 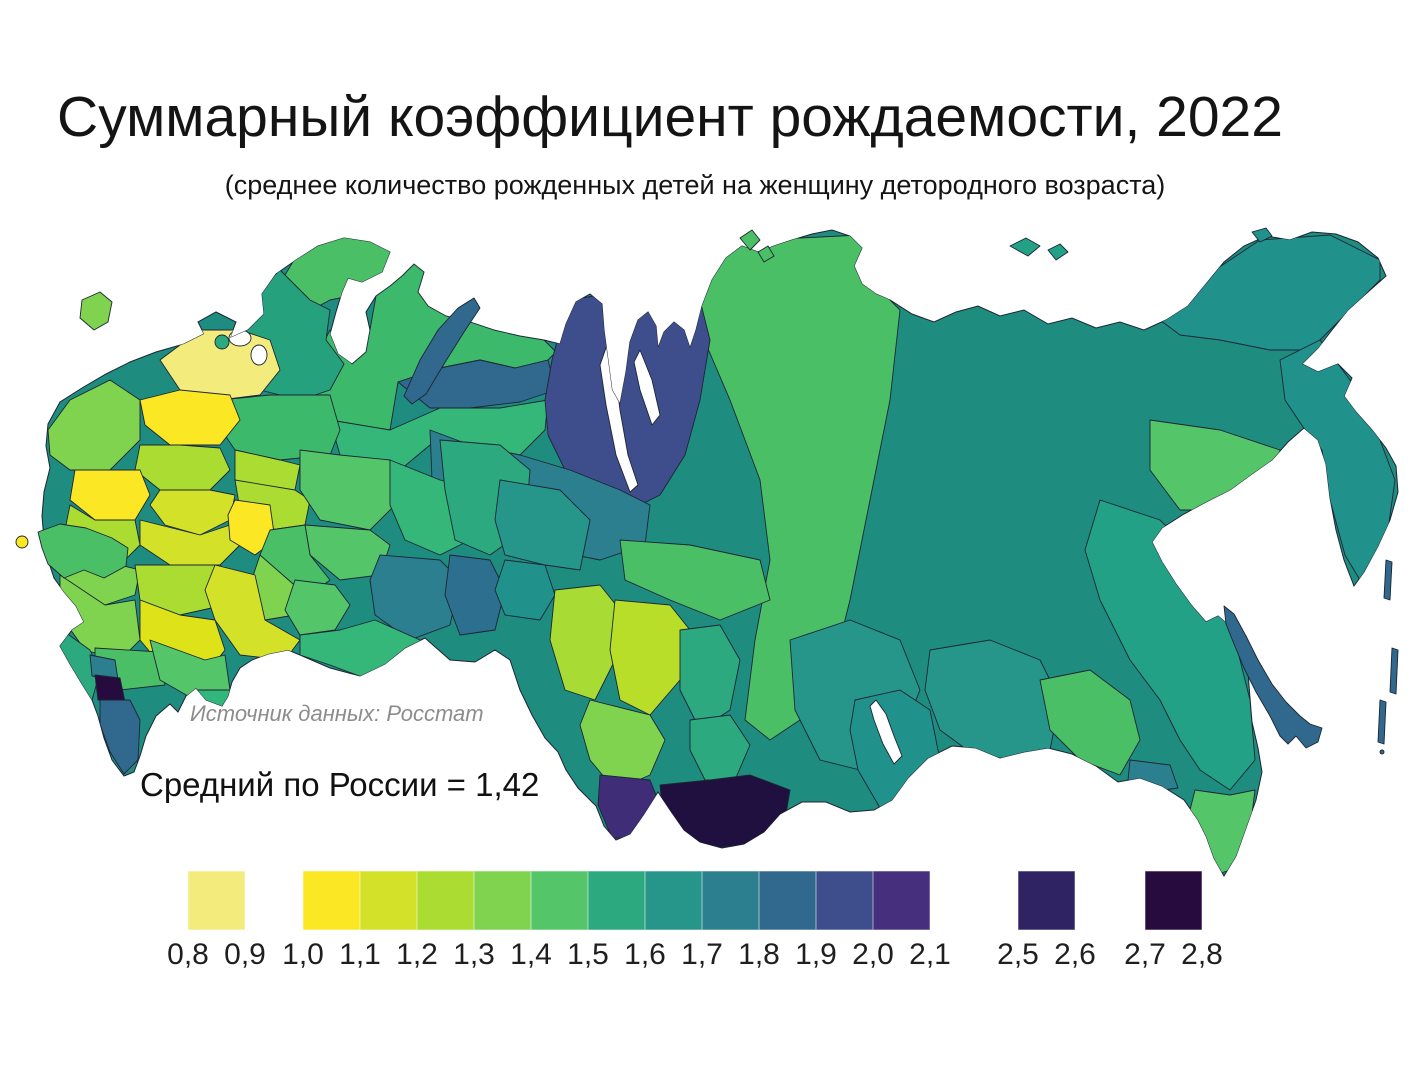 What do you see at coordinates (94, 425) in the screenshot?
I see `region-pskov` at bounding box center [94, 425].